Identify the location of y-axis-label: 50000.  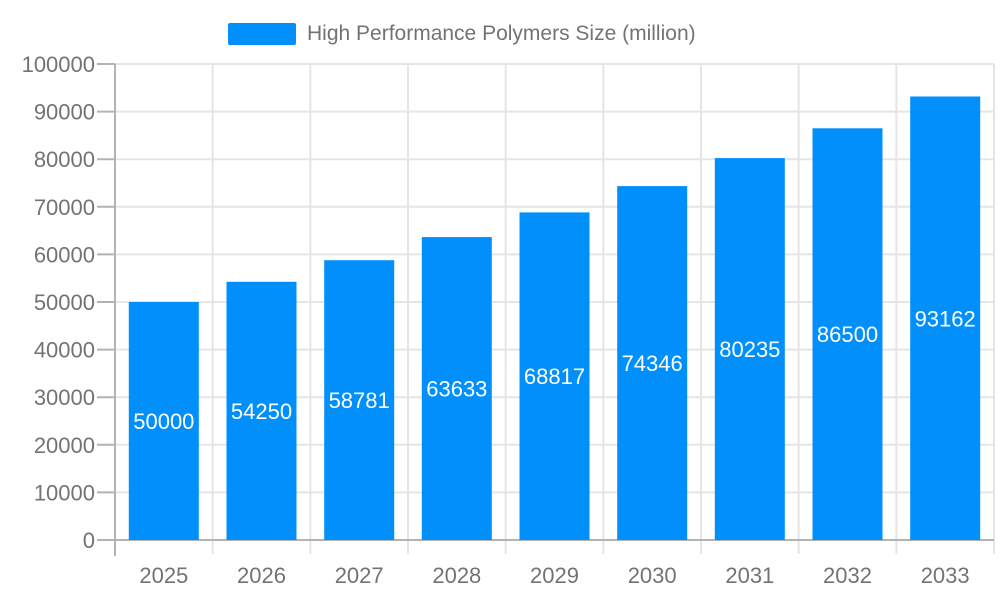
(64, 302).